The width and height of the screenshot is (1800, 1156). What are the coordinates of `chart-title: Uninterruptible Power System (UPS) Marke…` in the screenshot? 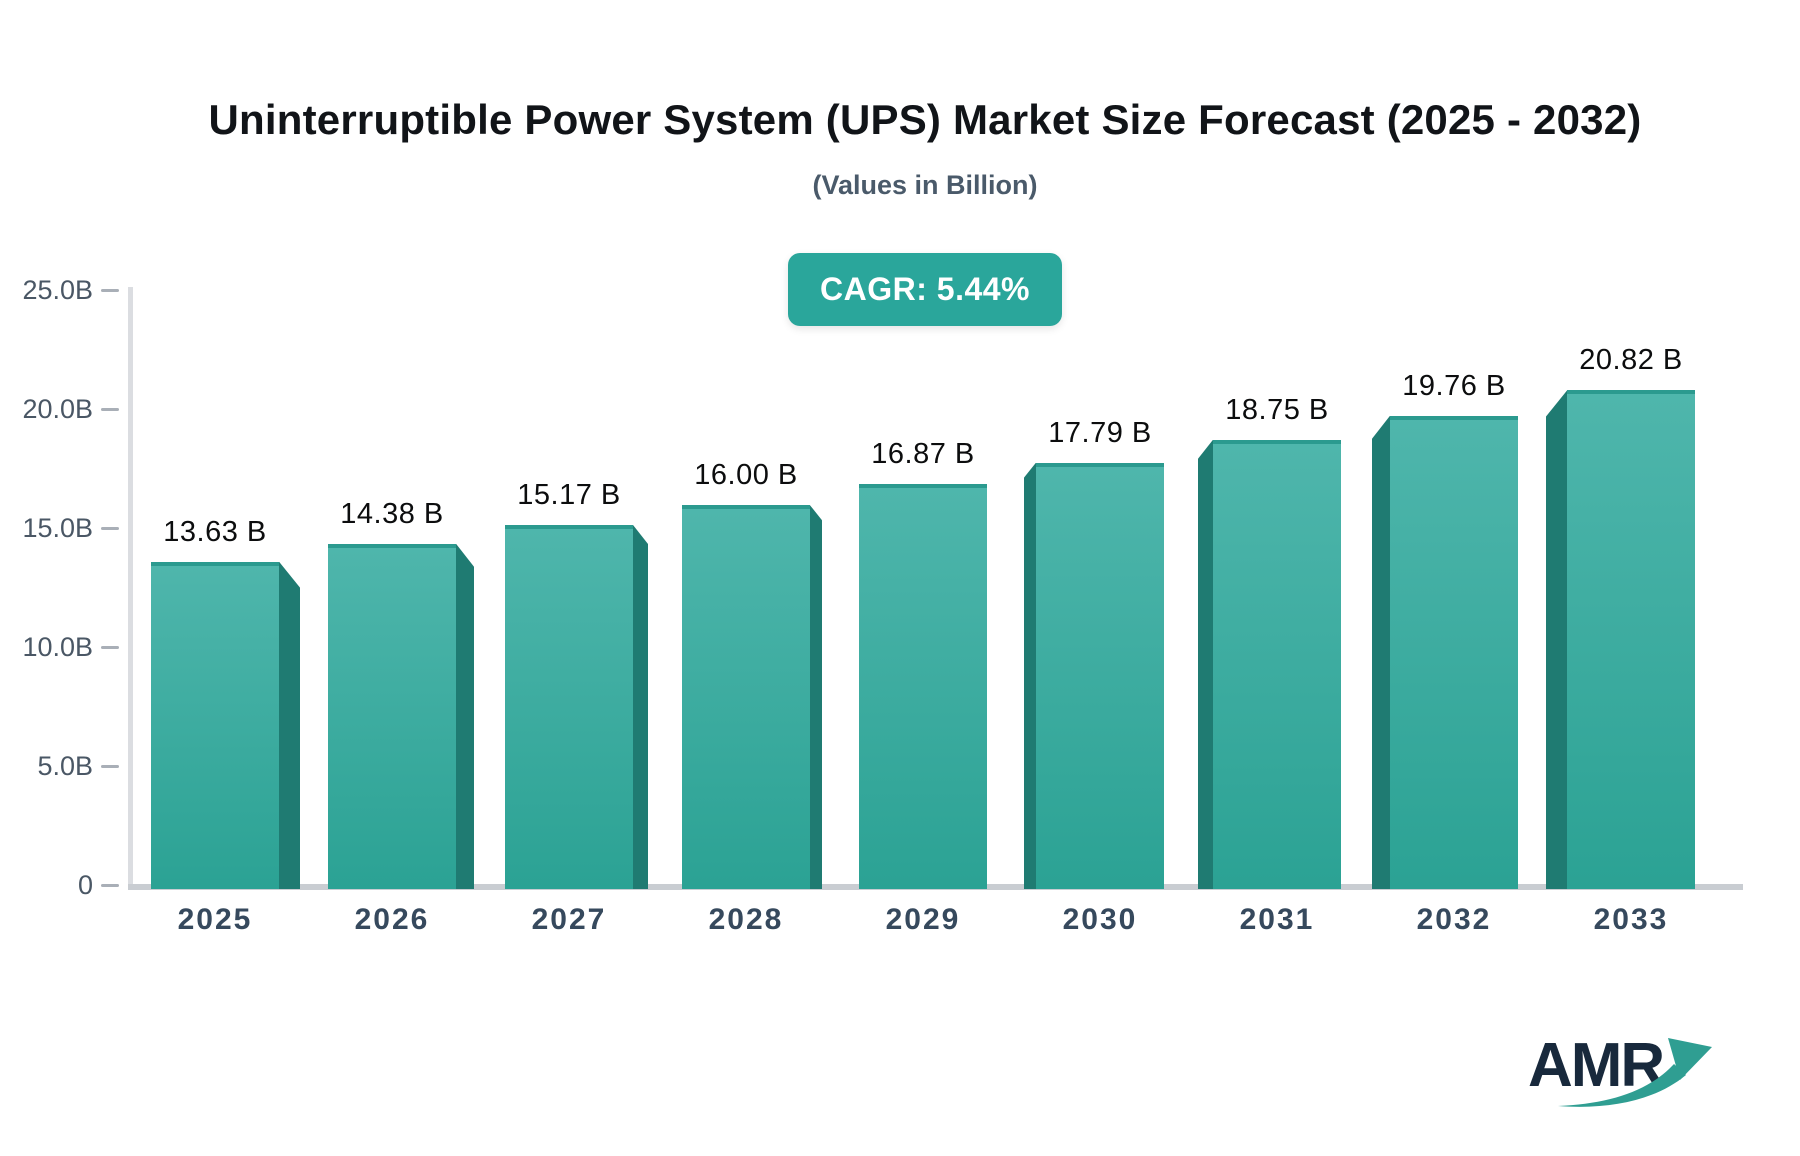 It's located at (925, 119).